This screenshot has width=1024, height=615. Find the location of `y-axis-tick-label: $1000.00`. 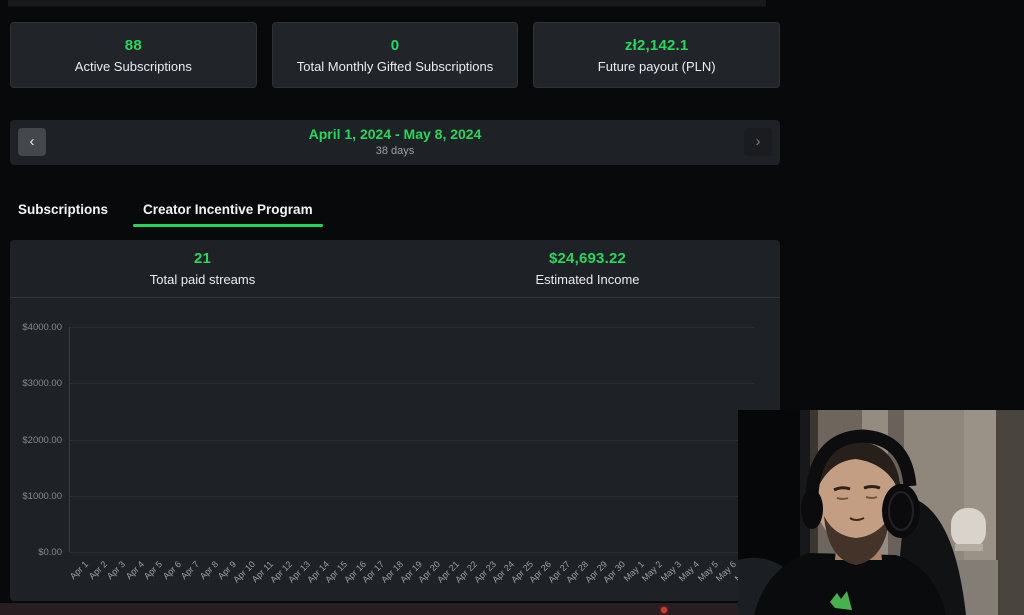

y-axis-tick-label: $1000.00 is located at coordinates (42, 496).